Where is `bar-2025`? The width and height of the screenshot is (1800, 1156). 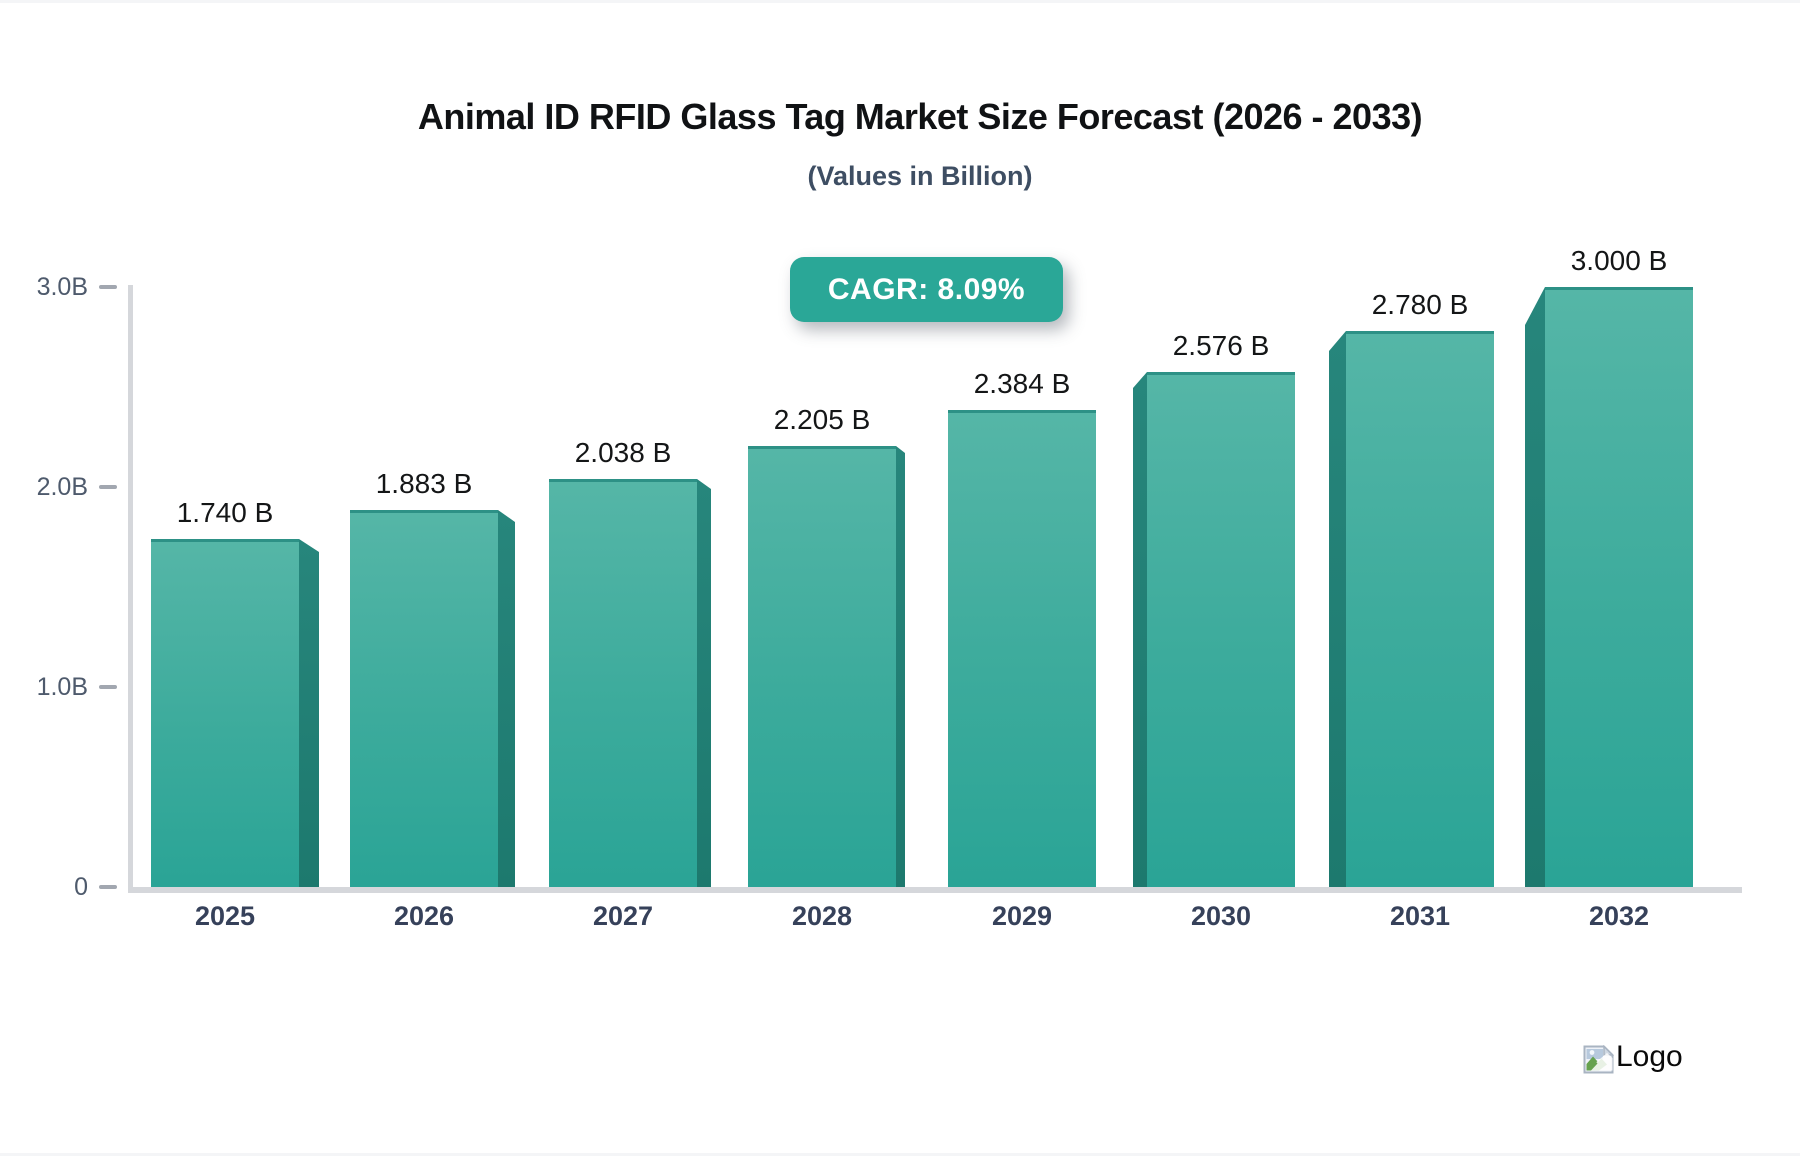 bar-2025 is located at coordinates (225, 713).